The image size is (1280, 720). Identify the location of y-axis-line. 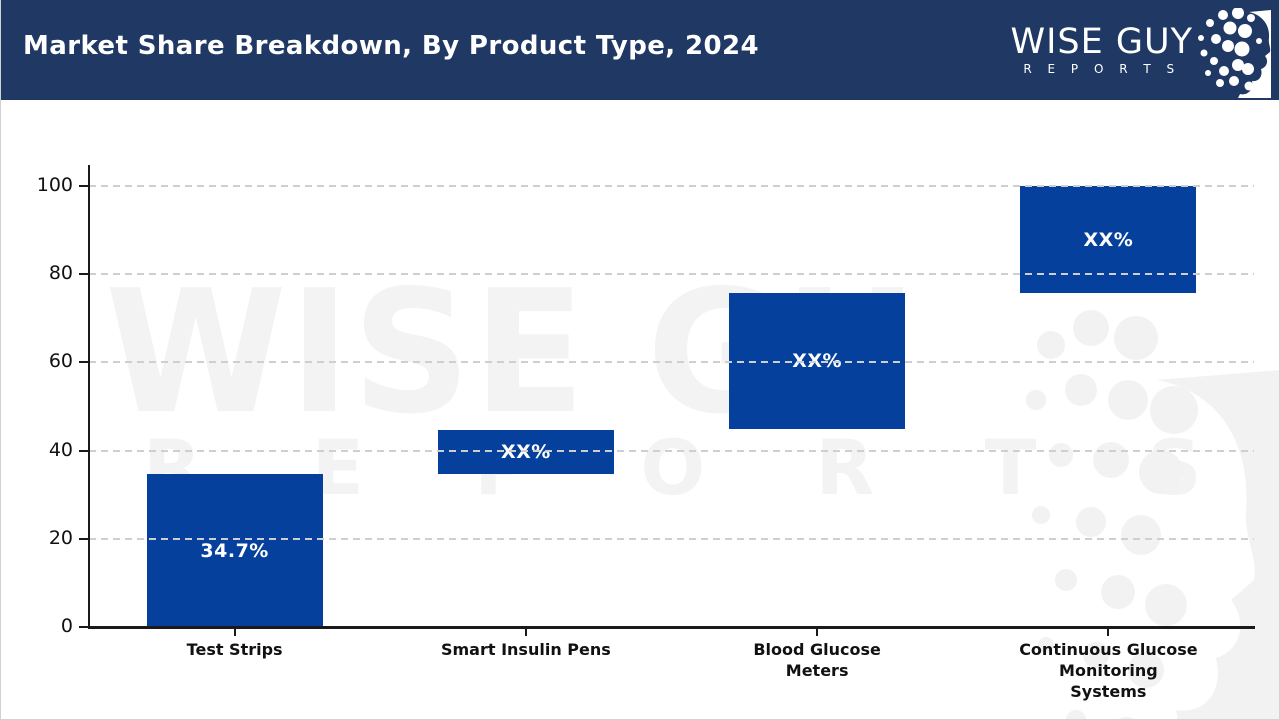
(88, 396).